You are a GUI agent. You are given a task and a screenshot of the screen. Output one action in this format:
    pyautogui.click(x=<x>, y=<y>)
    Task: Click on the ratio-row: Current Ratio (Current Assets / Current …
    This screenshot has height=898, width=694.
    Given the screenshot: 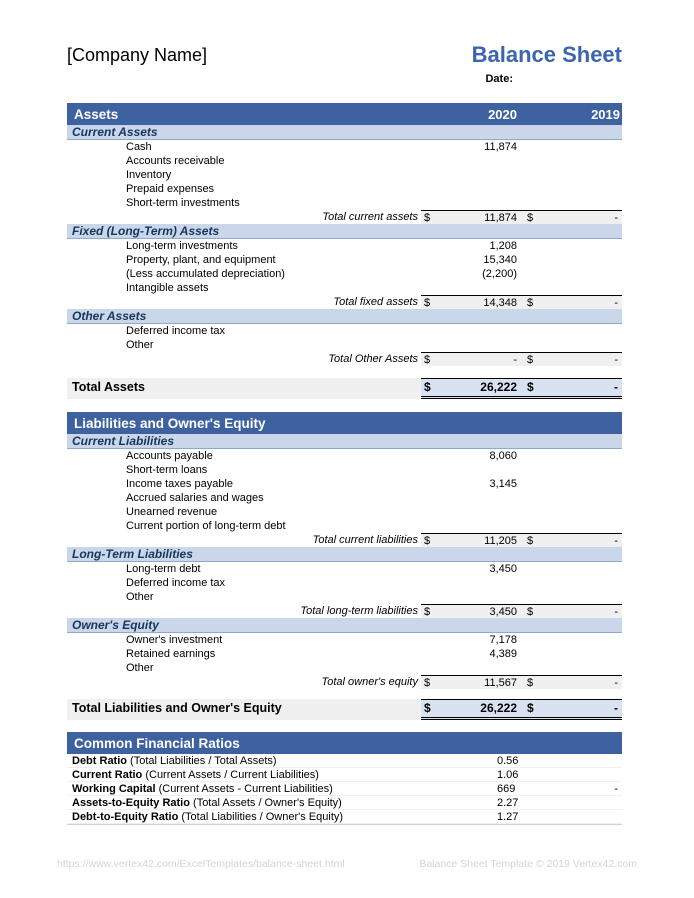 What is the action you would take?
    pyautogui.click(x=344, y=775)
    